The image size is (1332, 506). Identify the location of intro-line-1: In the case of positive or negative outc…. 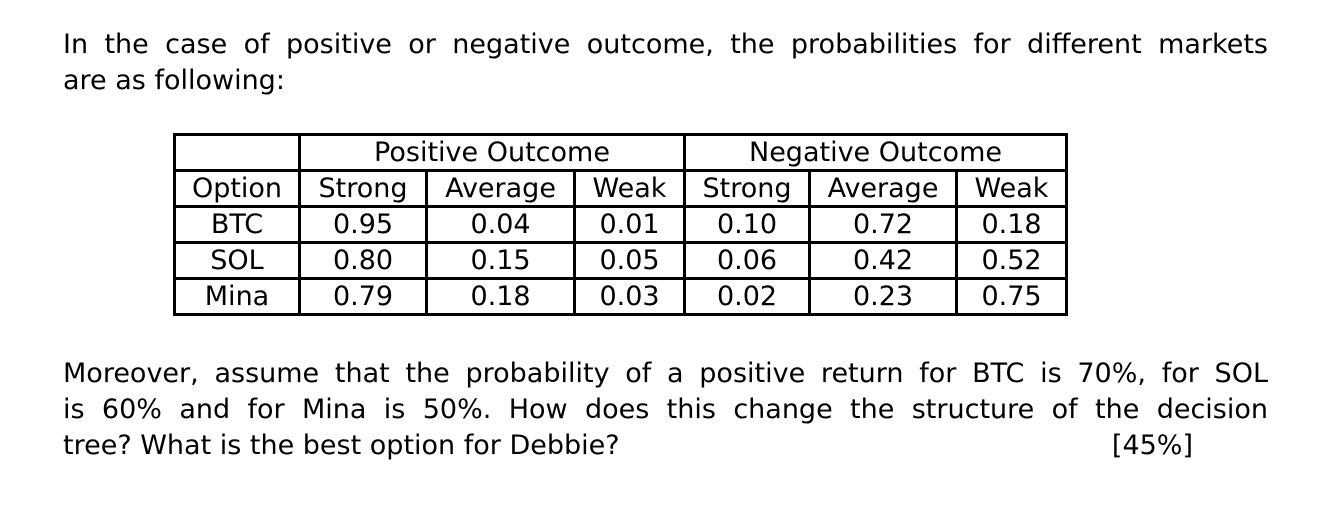
(665, 44).